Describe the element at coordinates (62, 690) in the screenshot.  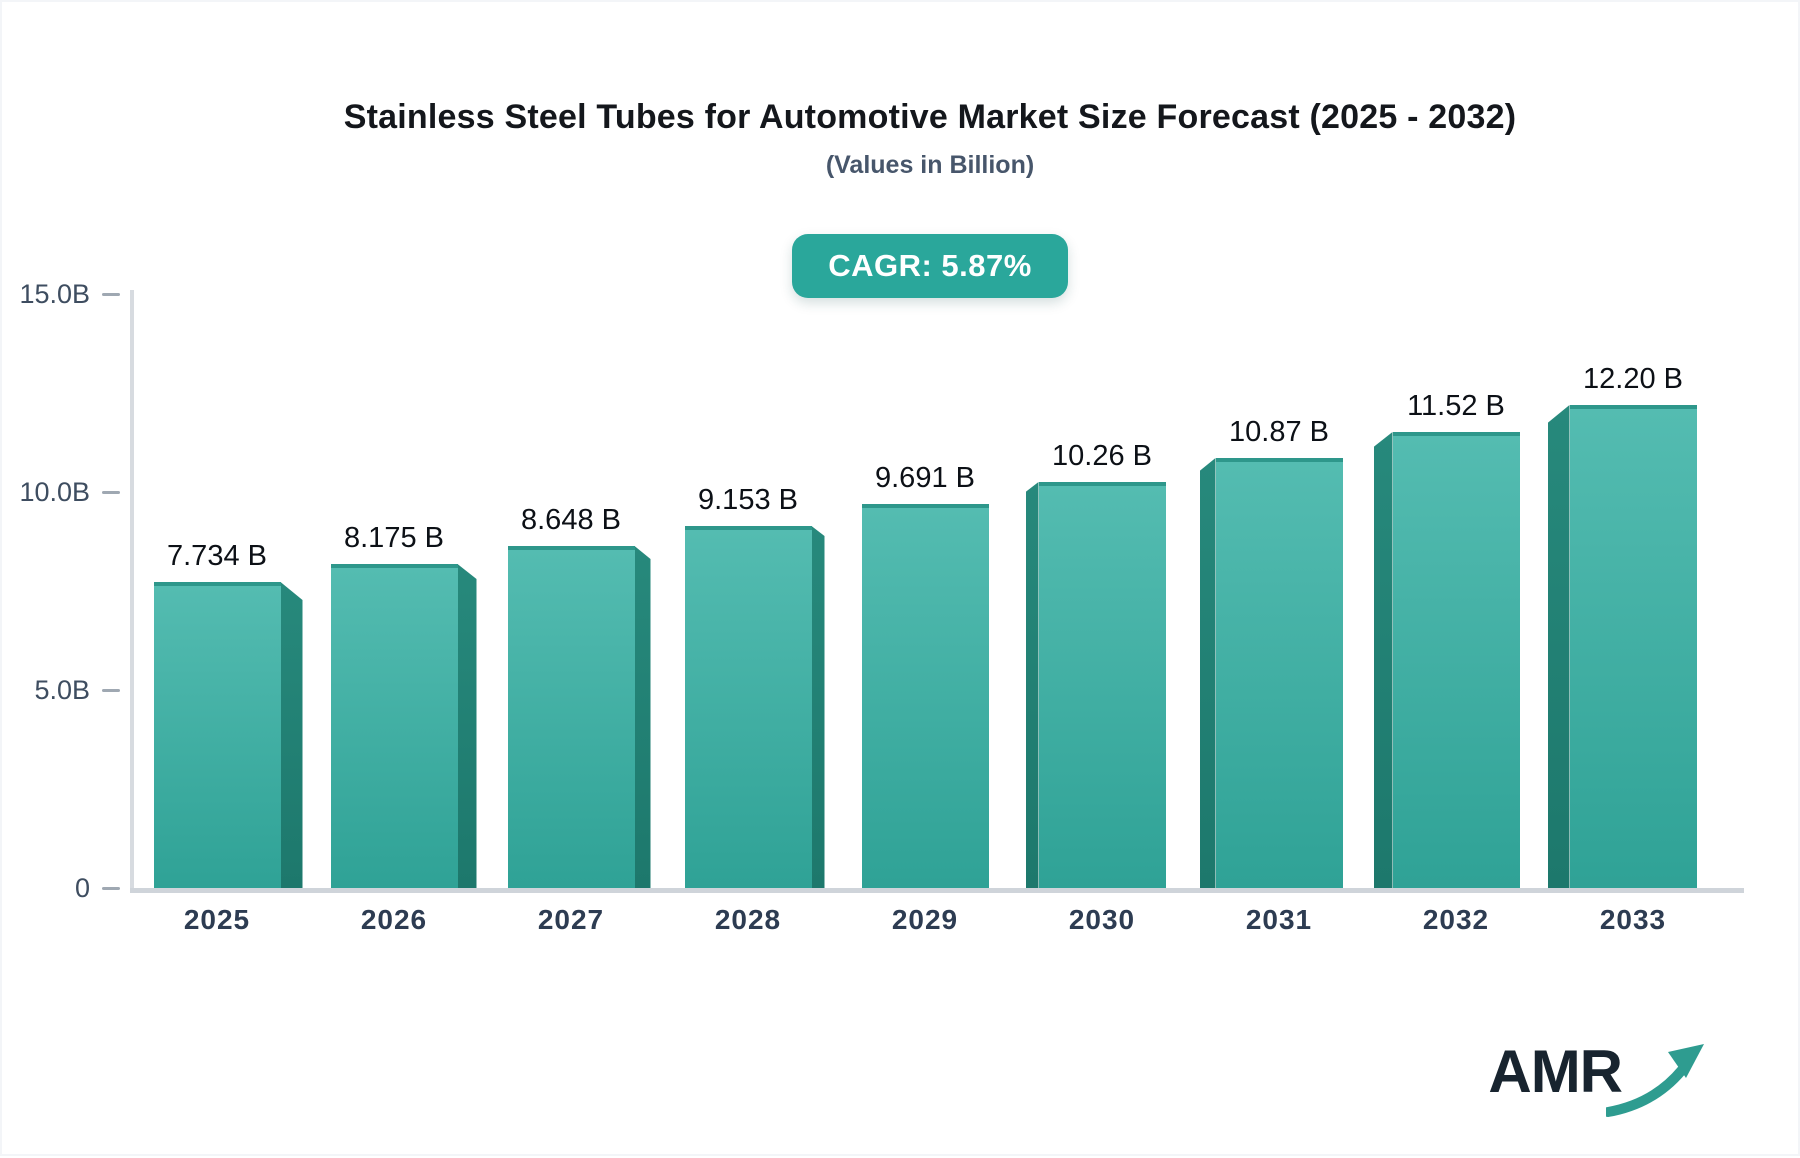
I see `y-tick-label: 5.0B` at that location.